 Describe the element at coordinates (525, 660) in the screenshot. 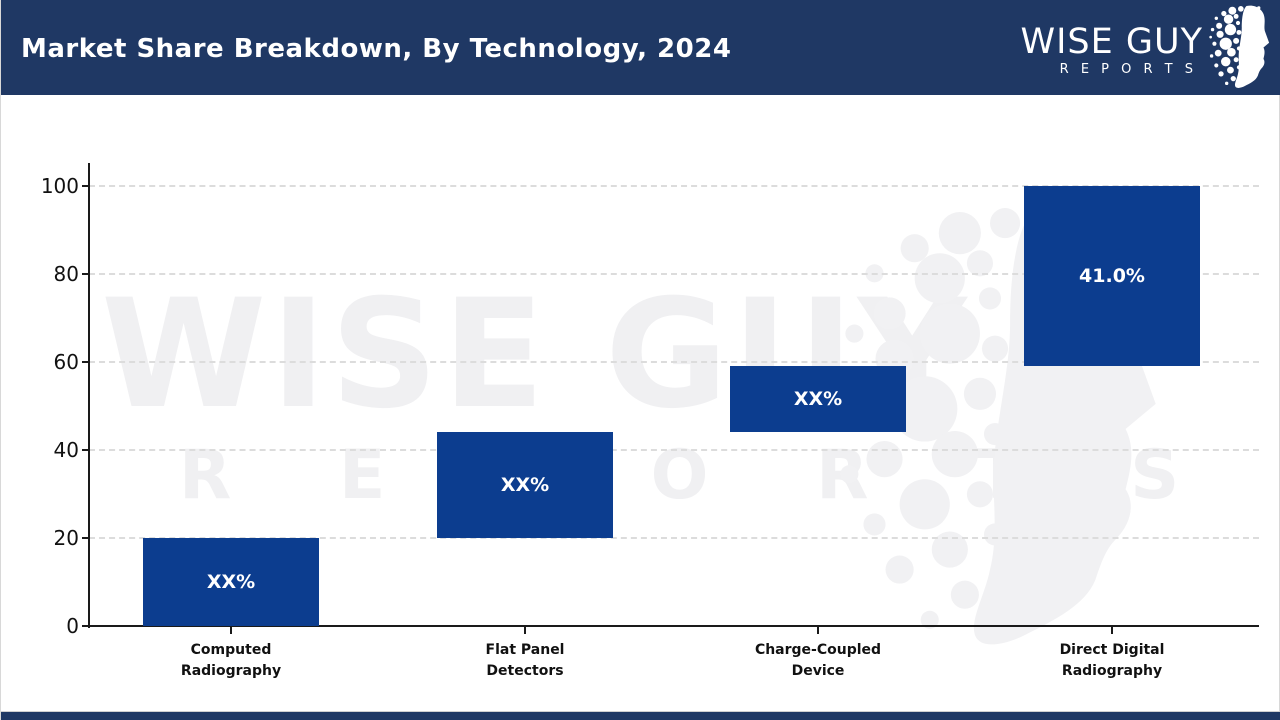

I see `x-category-label: Flat Panel Detectors` at that location.